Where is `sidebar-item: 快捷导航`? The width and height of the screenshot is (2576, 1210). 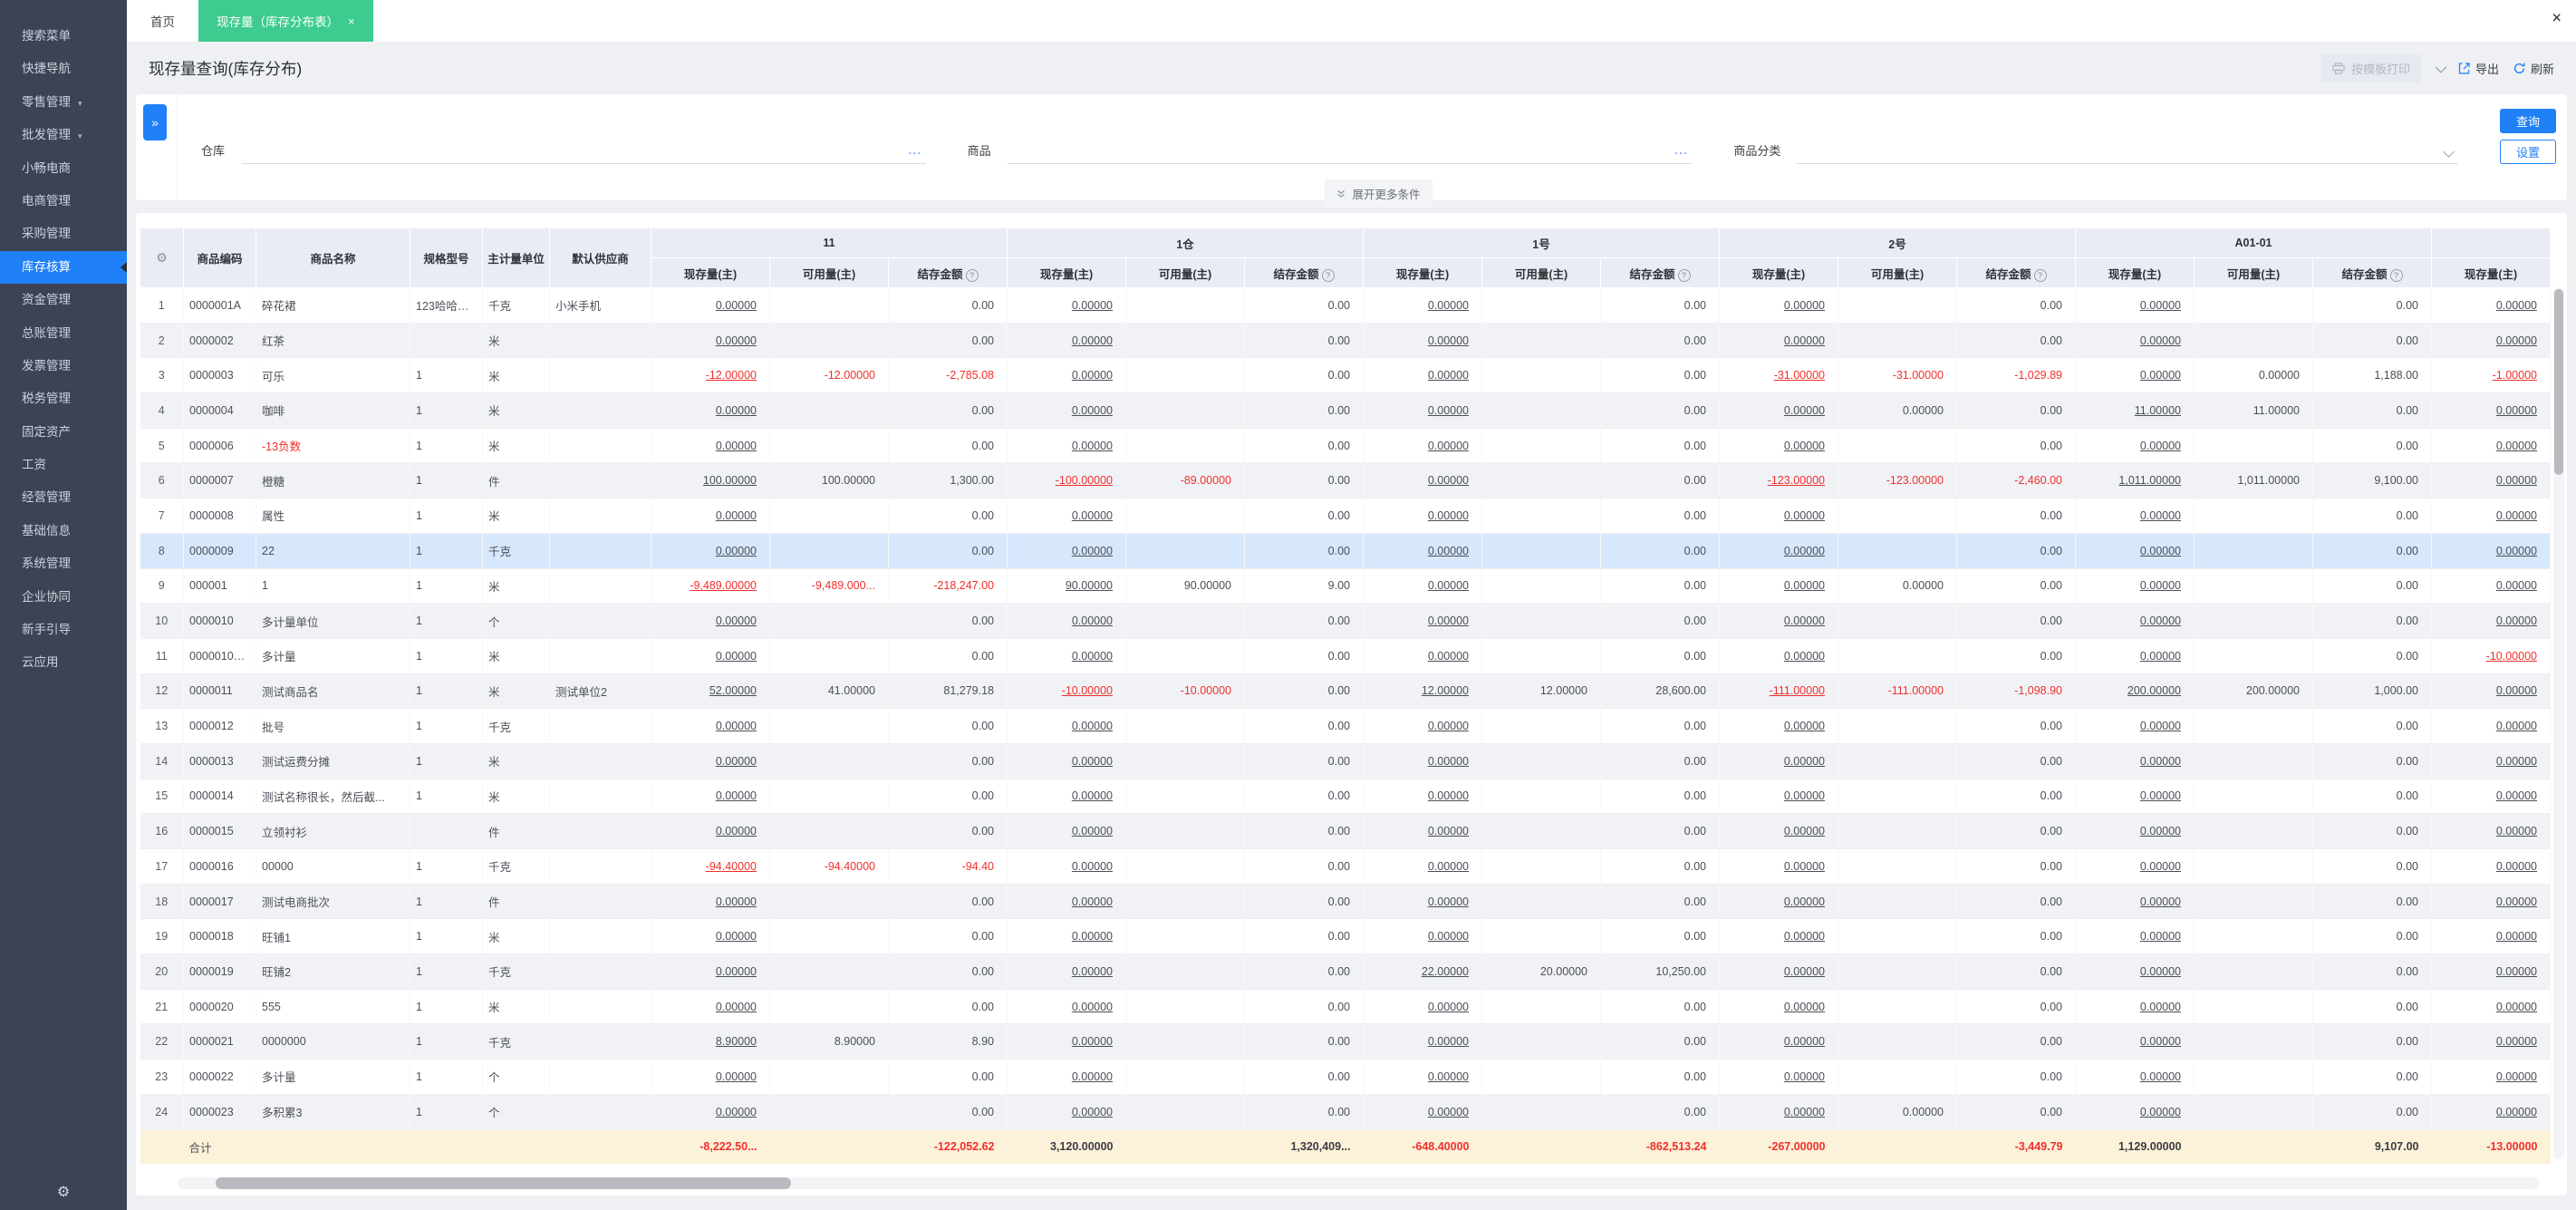 sidebar-item: 快捷导航 is located at coordinates (63, 69).